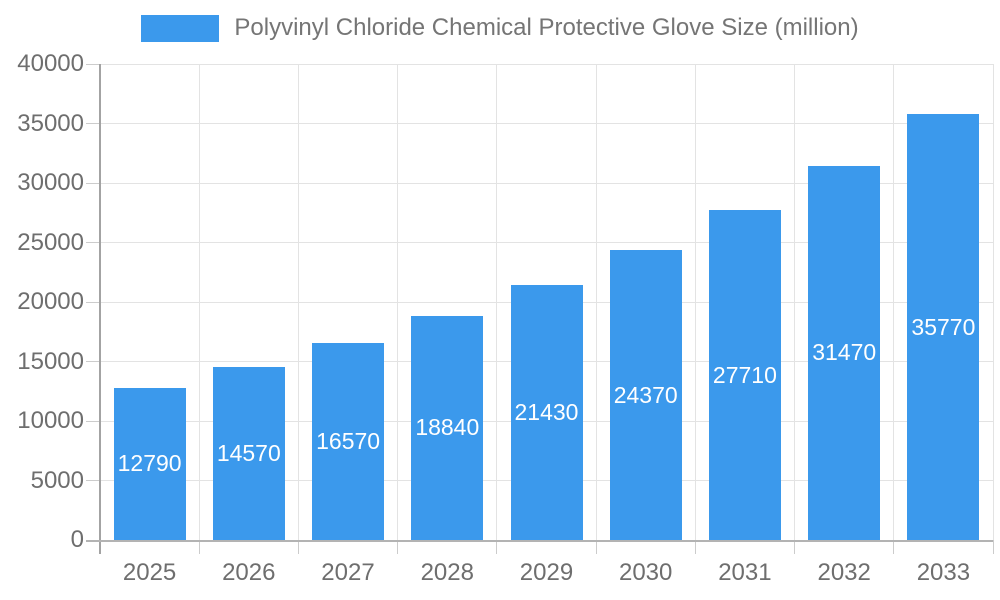 The image size is (1000, 600). I want to click on bar: 27710, so click(744, 375).